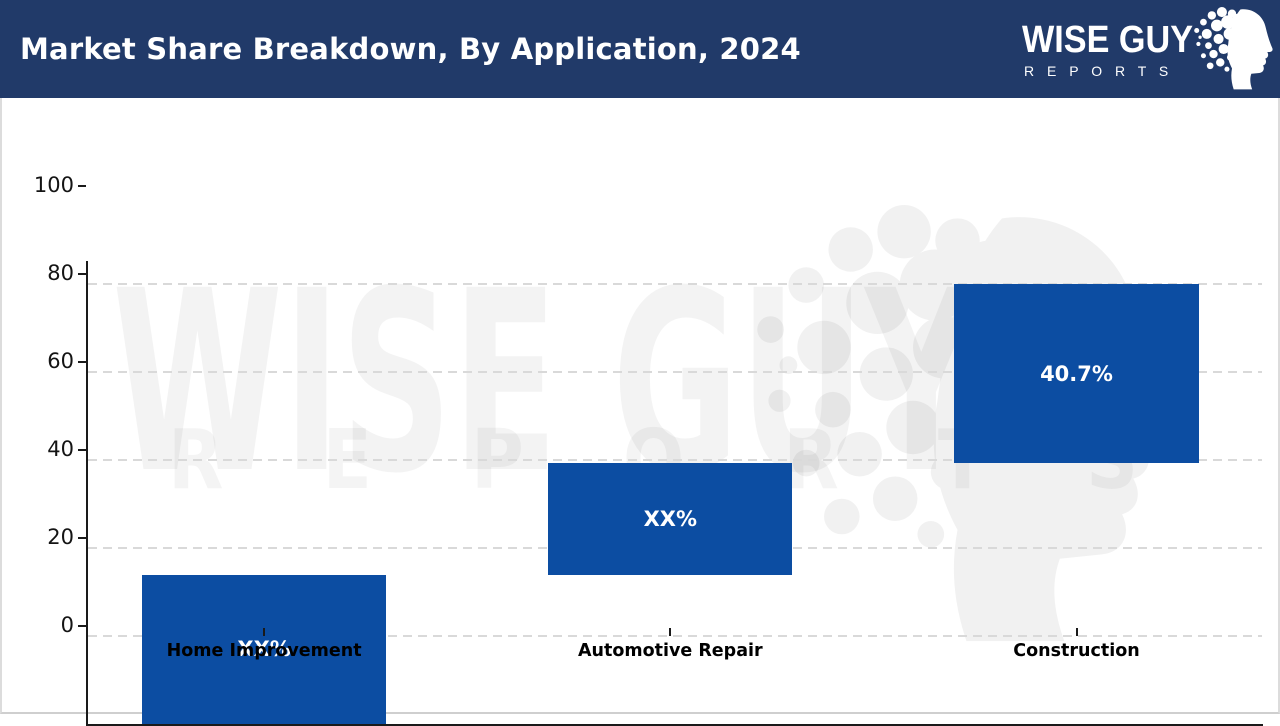 This screenshot has height=726, width=1280. Describe the element at coordinates (1233, 48) in the screenshot. I see `logo-head-icon` at that location.